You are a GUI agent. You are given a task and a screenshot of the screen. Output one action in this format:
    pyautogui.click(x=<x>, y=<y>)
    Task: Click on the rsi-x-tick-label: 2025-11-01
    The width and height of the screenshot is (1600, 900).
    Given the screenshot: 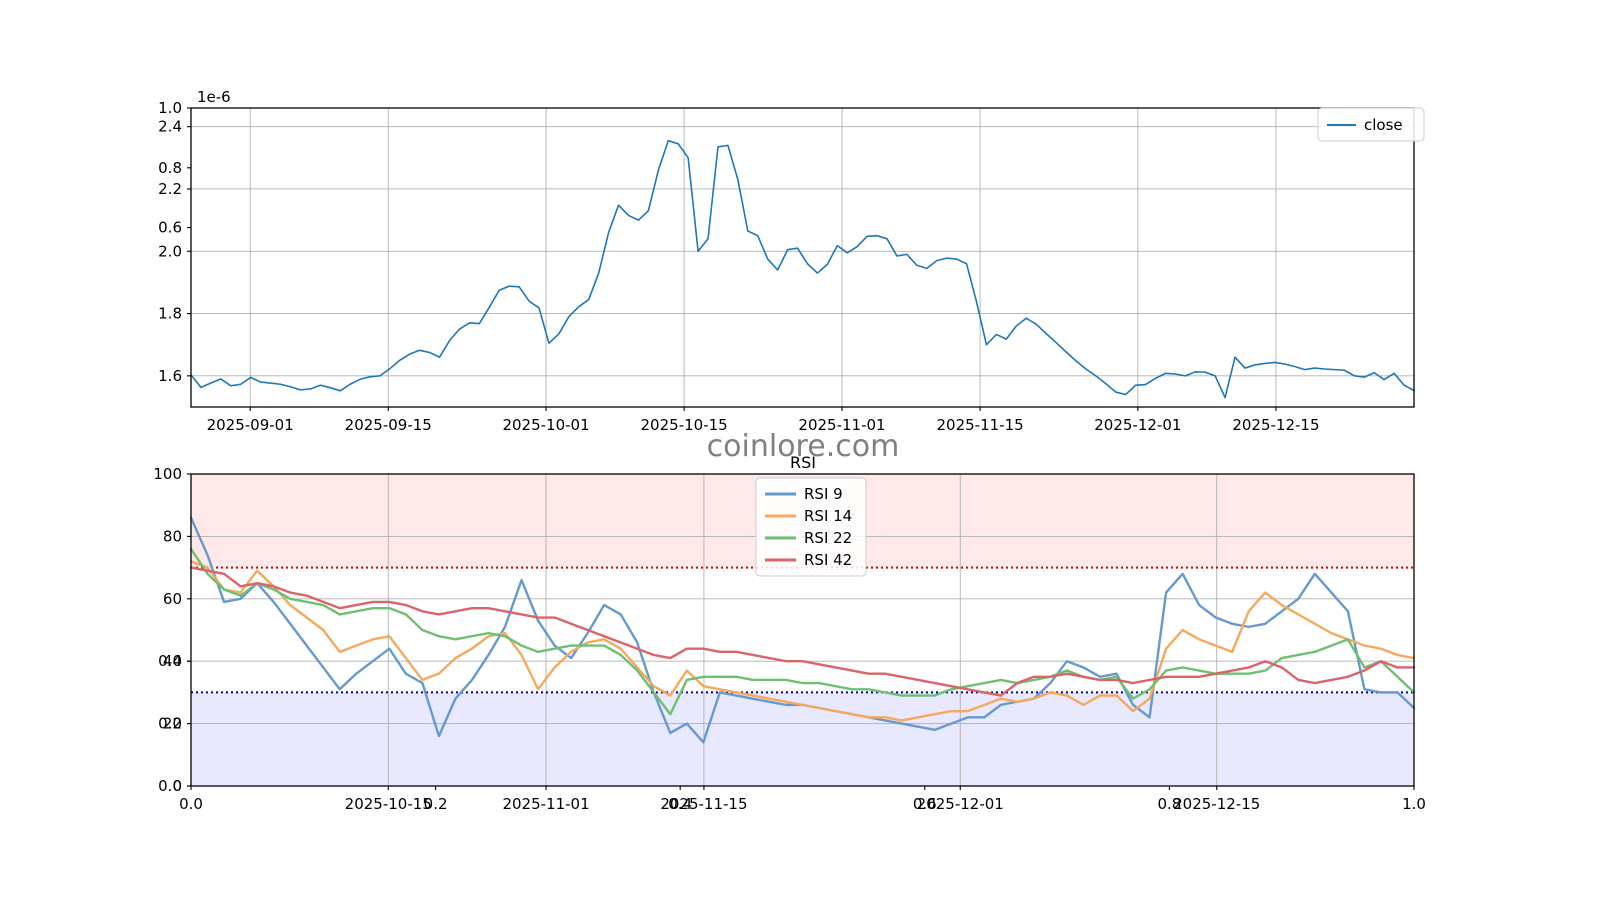 What is the action you would take?
    pyautogui.click(x=545, y=804)
    